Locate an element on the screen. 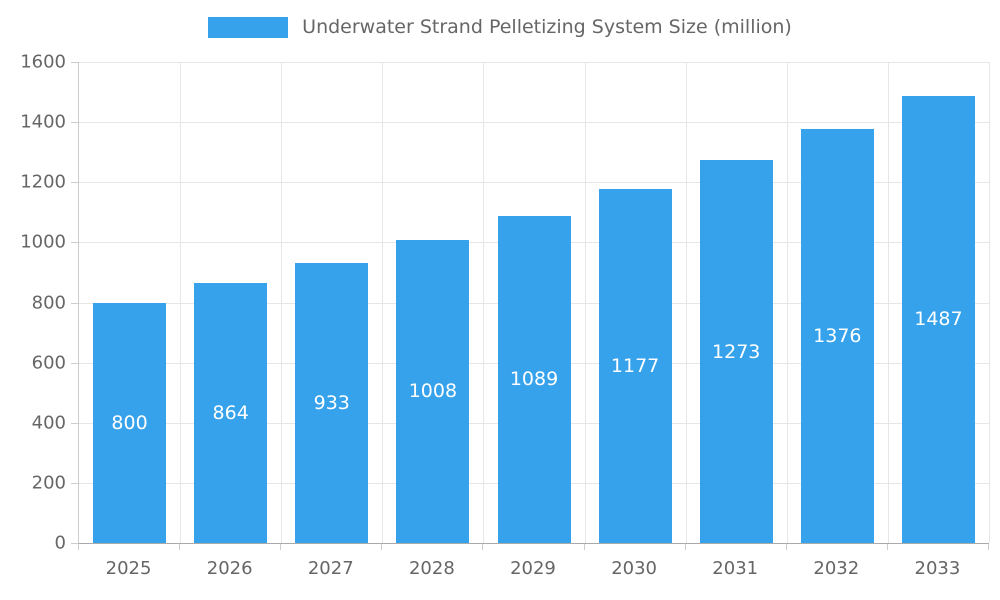  x-axis-label: 2028 is located at coordinates (431, 568).